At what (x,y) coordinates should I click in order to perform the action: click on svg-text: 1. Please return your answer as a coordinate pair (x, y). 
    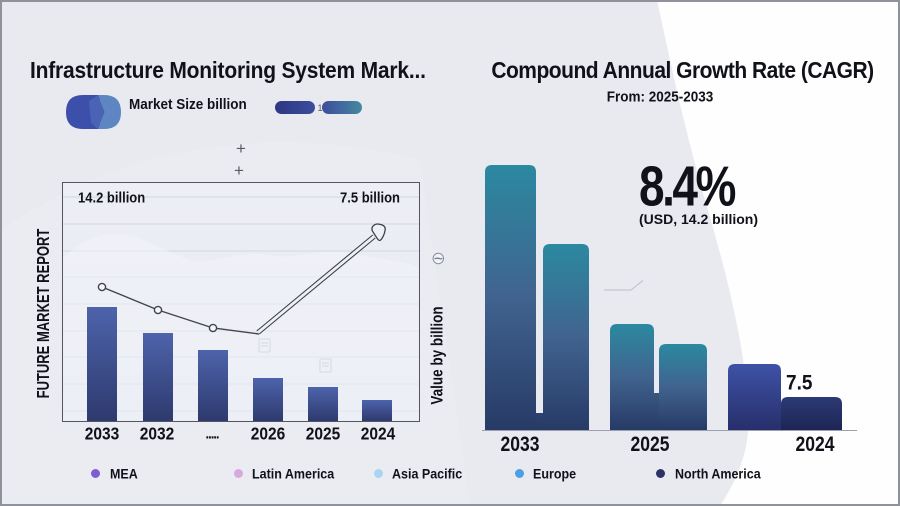
    Looking at the image, I should click on (320, 108).